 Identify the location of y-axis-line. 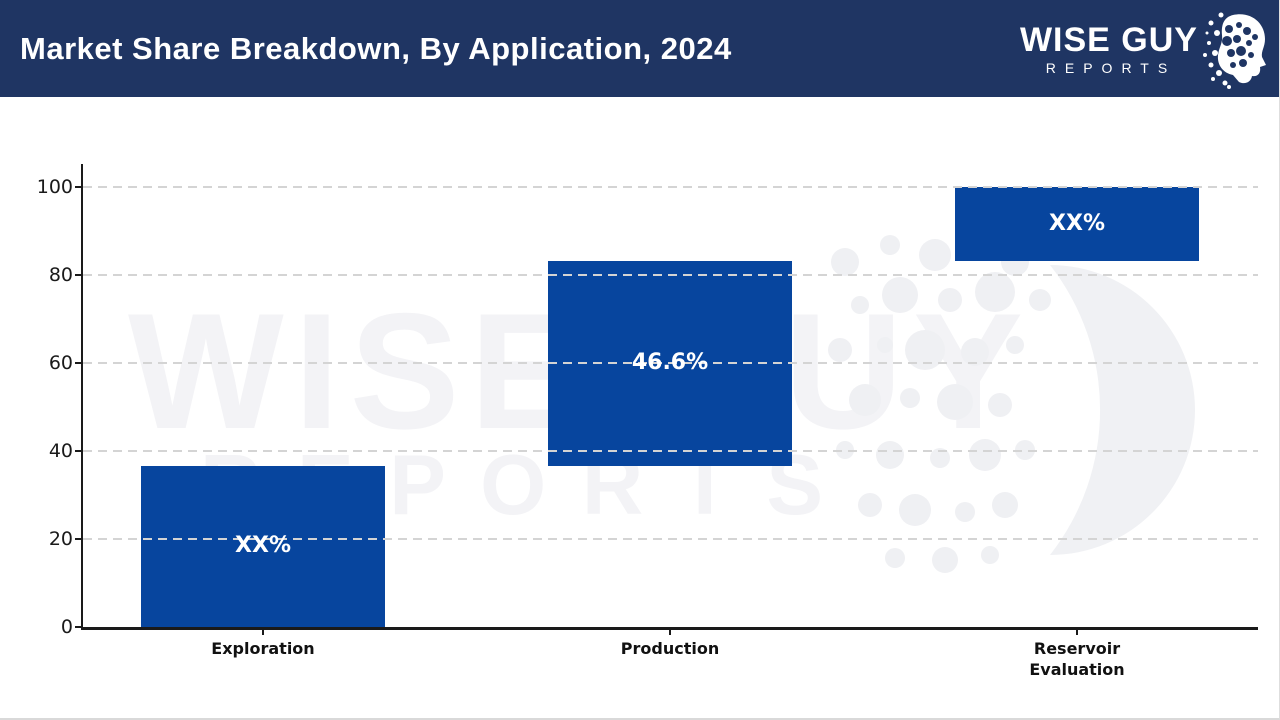
(82, 397).